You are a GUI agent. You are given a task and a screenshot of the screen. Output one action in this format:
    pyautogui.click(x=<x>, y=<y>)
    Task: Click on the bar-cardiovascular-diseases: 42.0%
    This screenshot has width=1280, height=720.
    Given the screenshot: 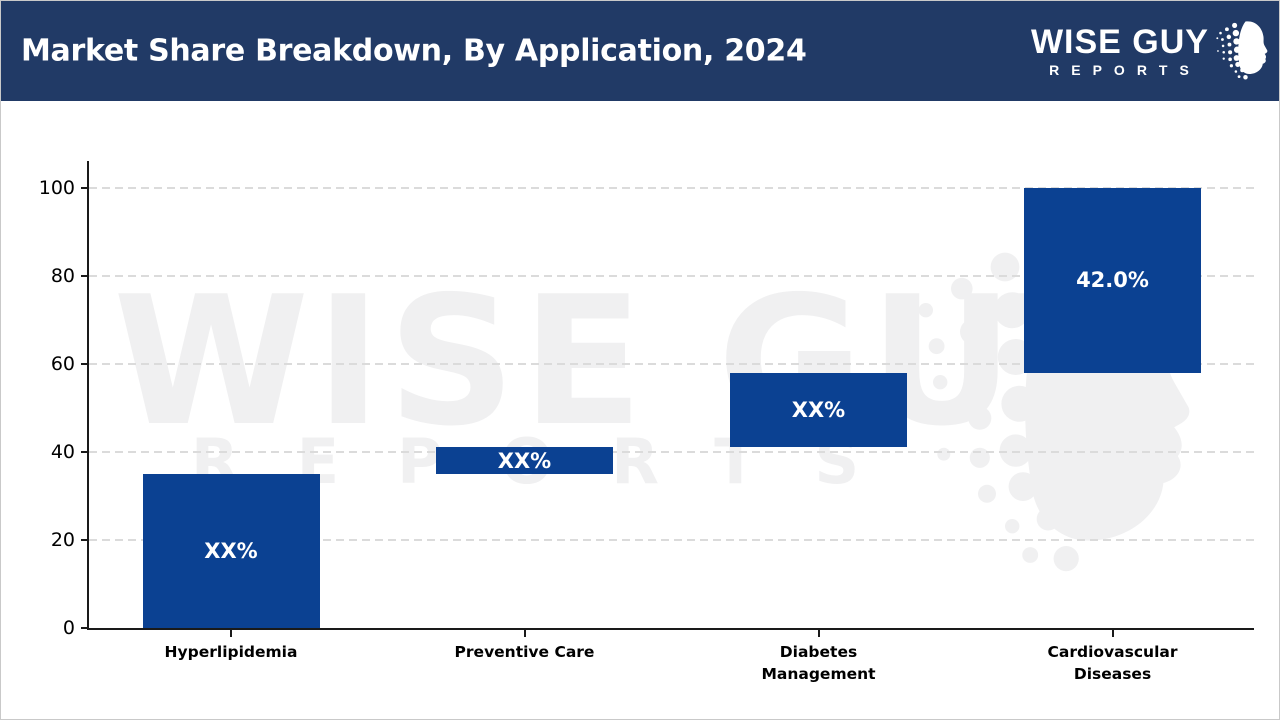 What is the action you would take?
    pyautogui.click(x=1112, y=280)
    